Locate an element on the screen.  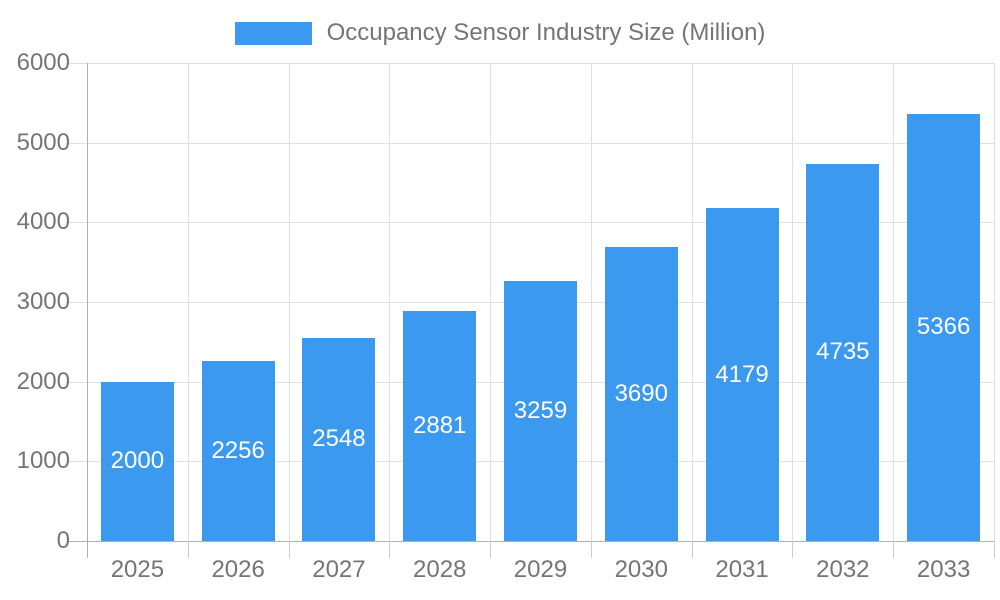
y-axis-tick-label: 6000 is located at coordinates (43, 62).